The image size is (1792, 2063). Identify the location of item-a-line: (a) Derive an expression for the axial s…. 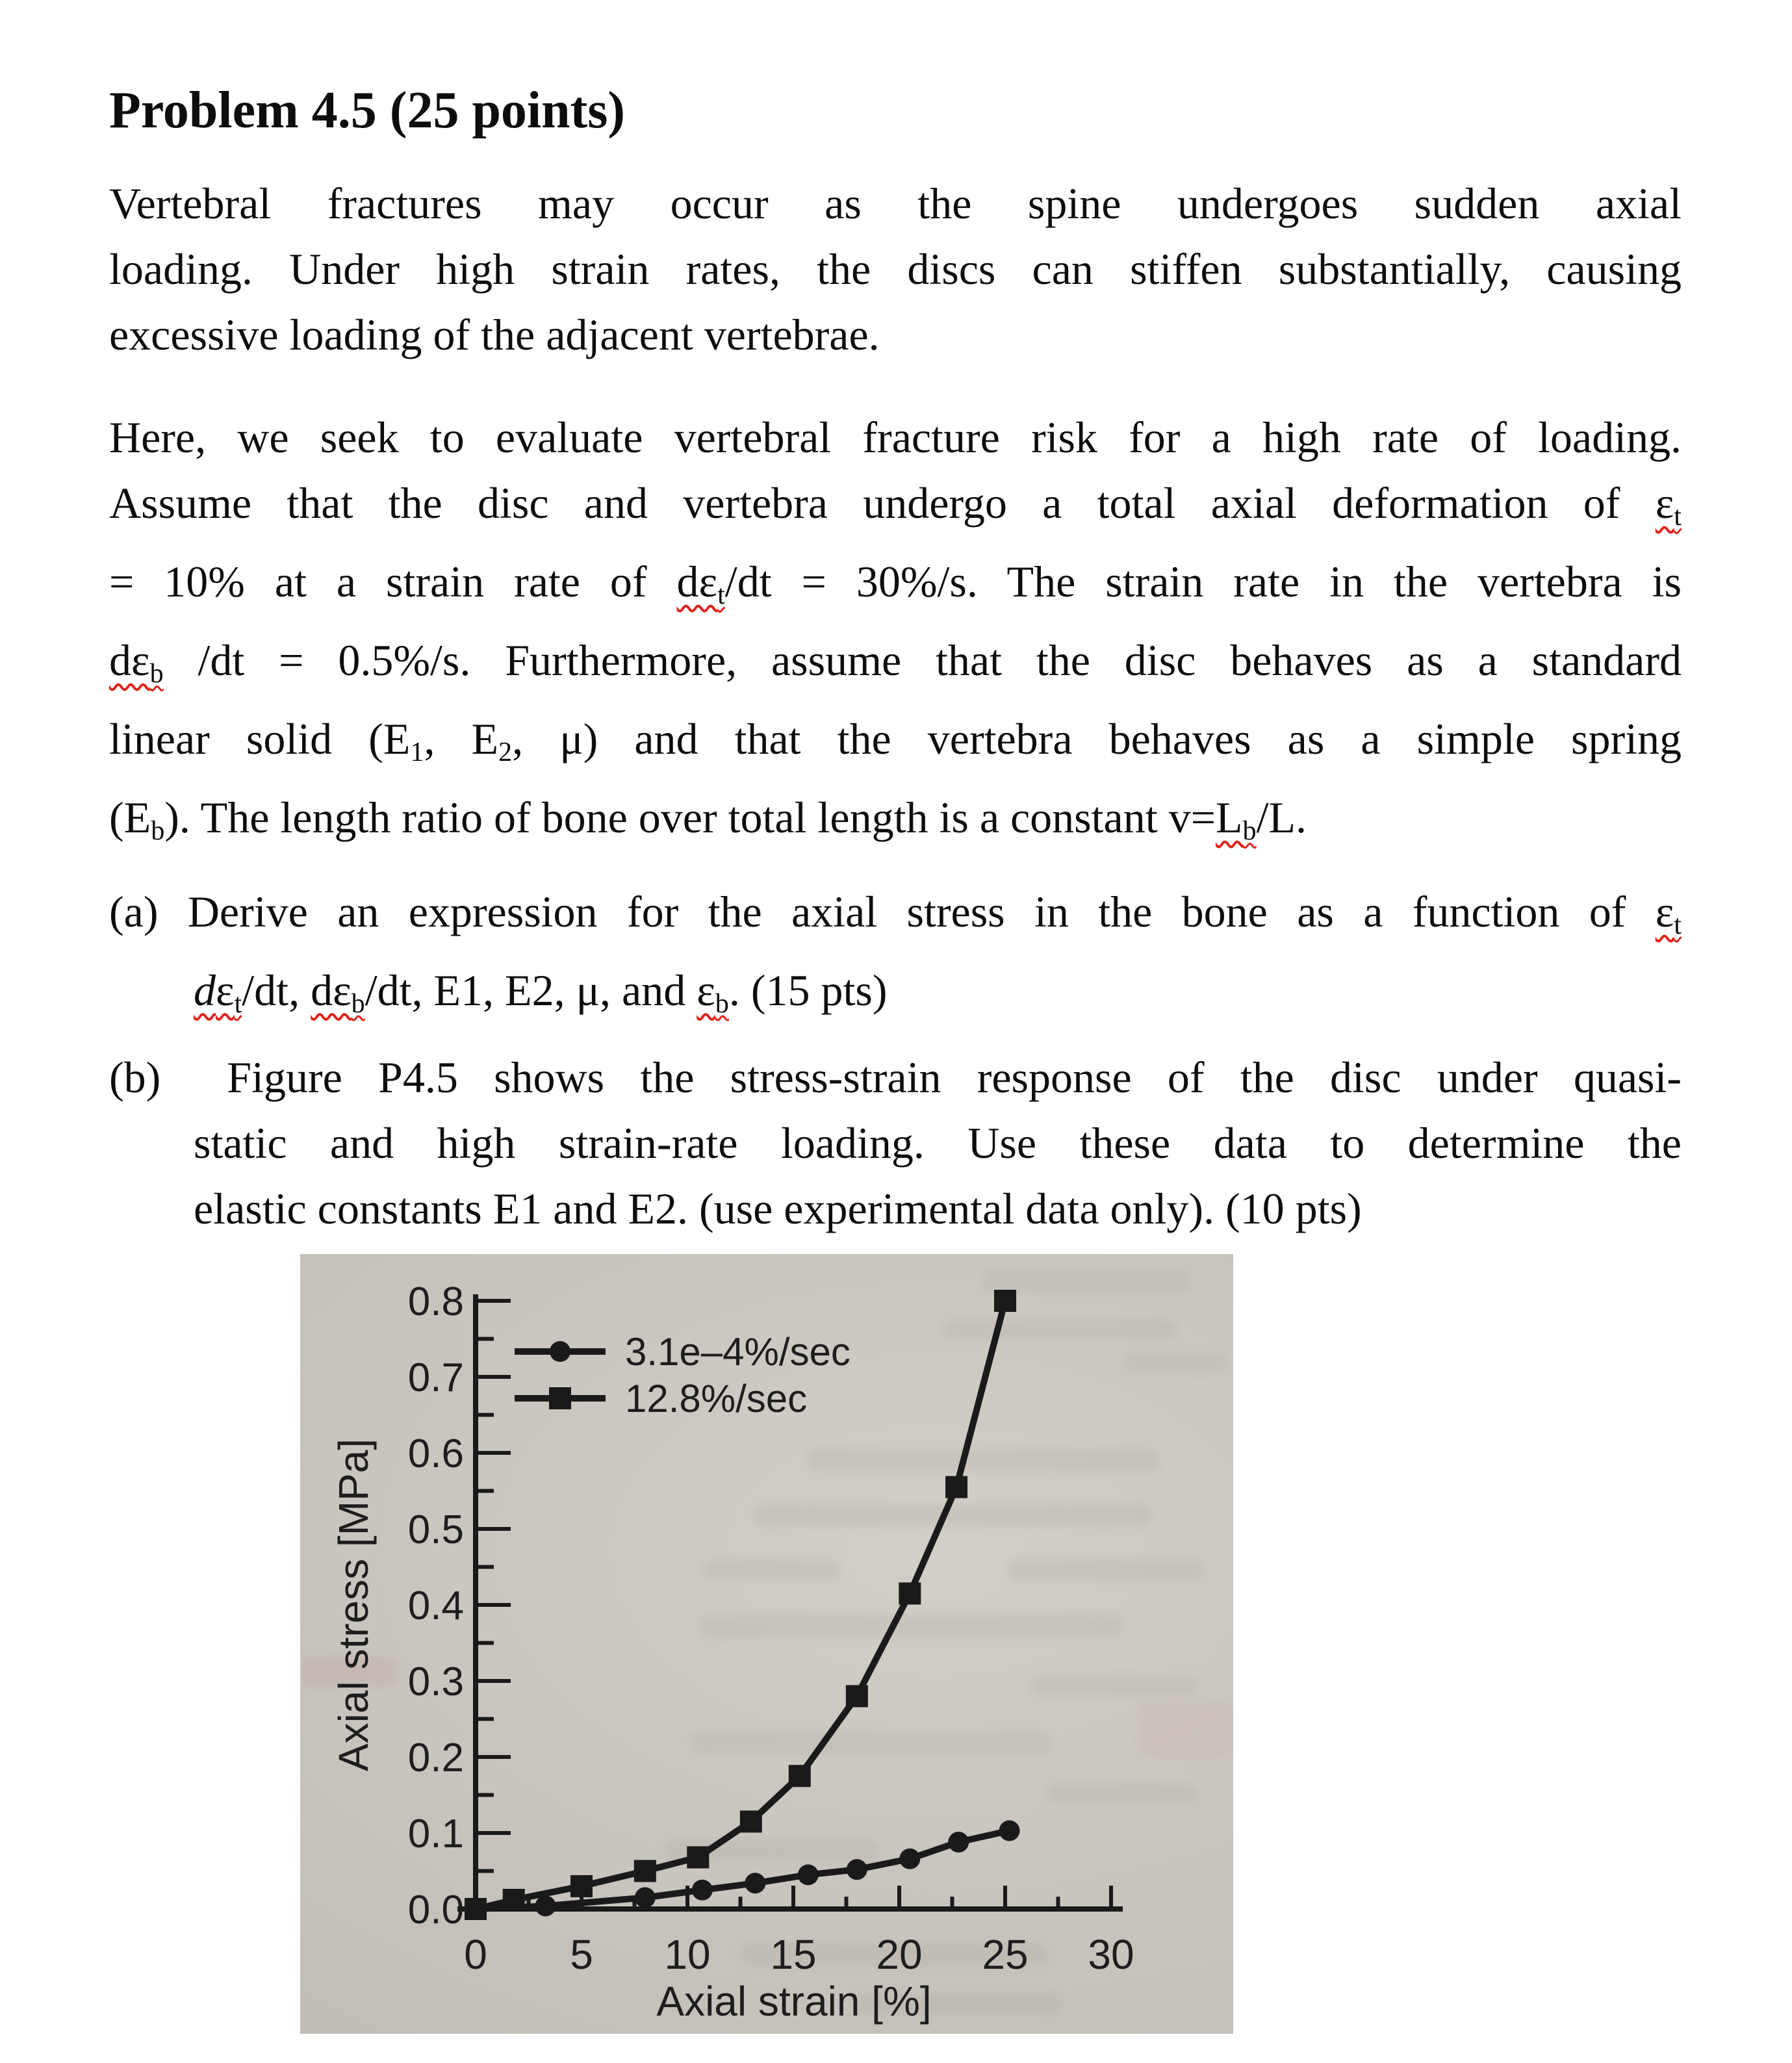
(895, 918).